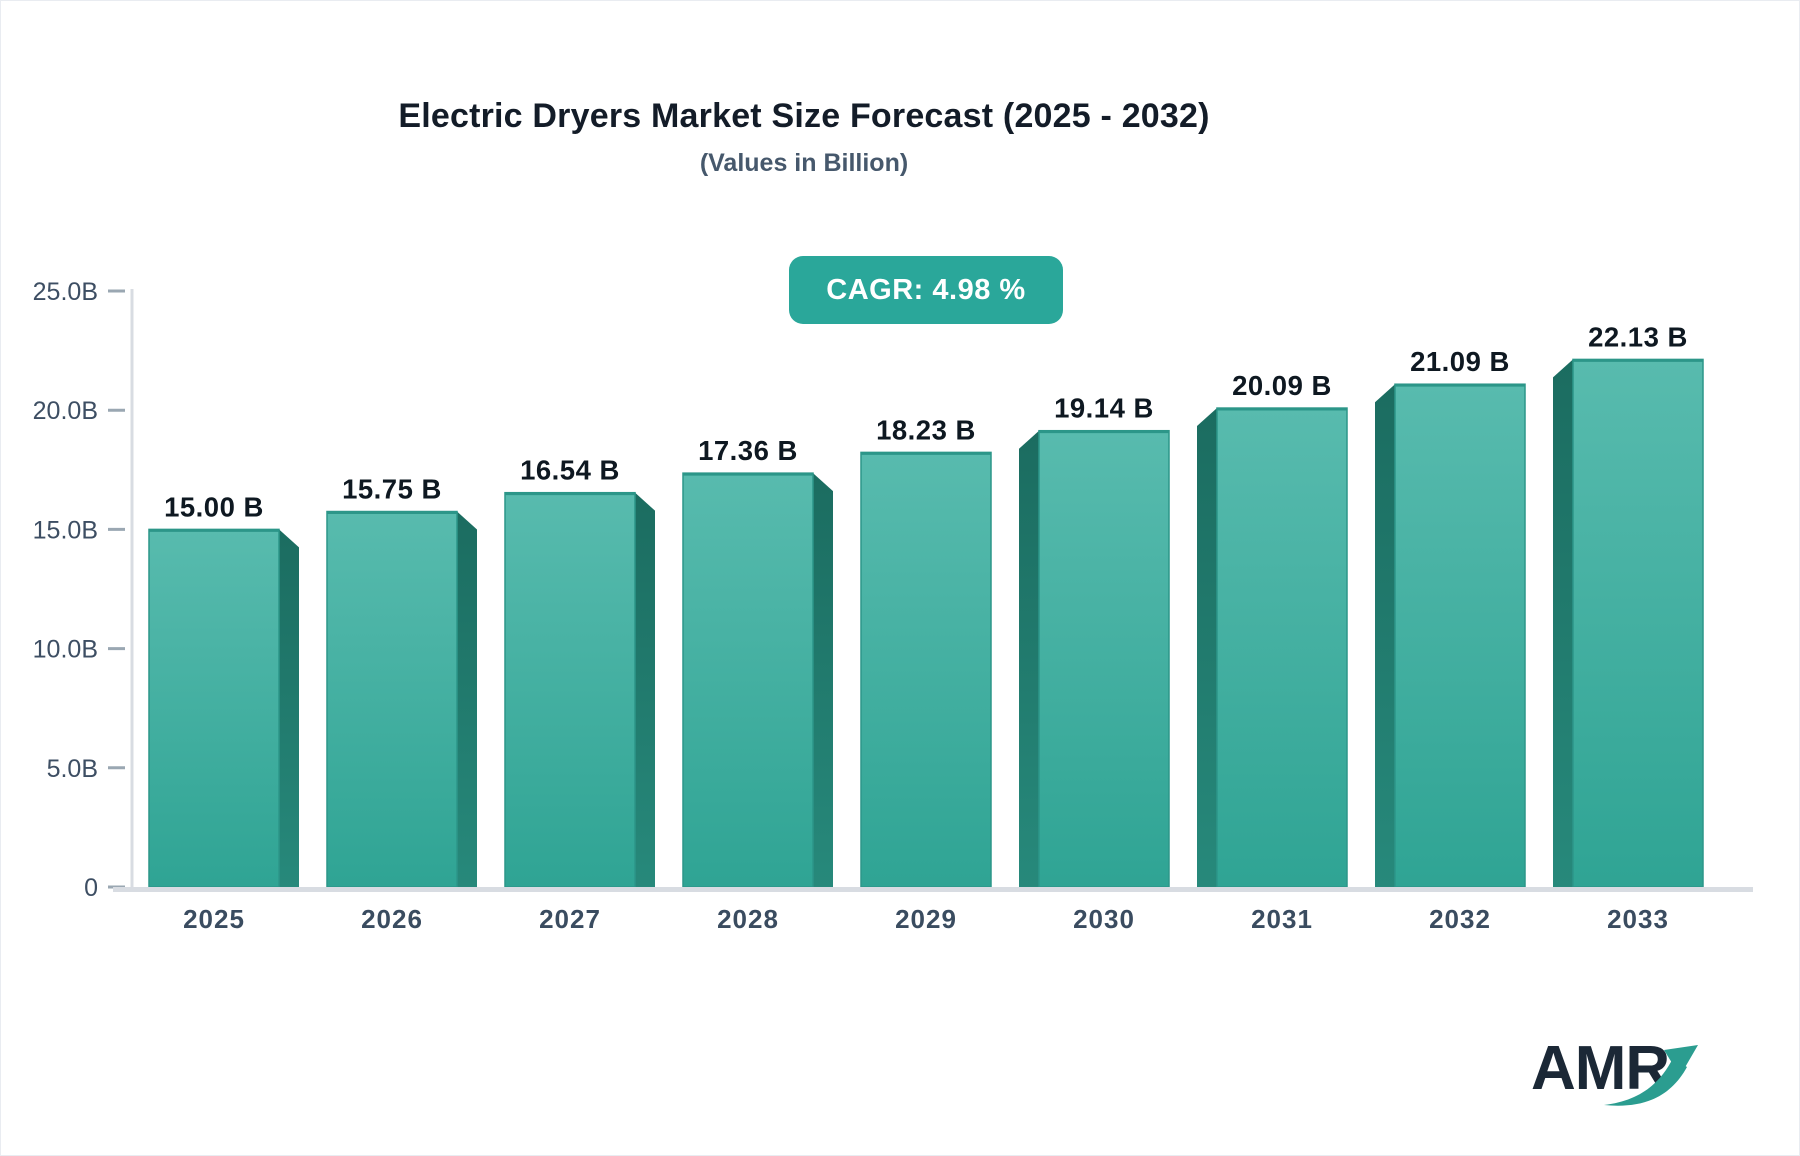 The width and height of the screenshot is (1800, 1156). What do you see at coordinates (65, 650) in the screenshot?
I see `y-tick-label: 10.0B` at bounding box center [65, 650].